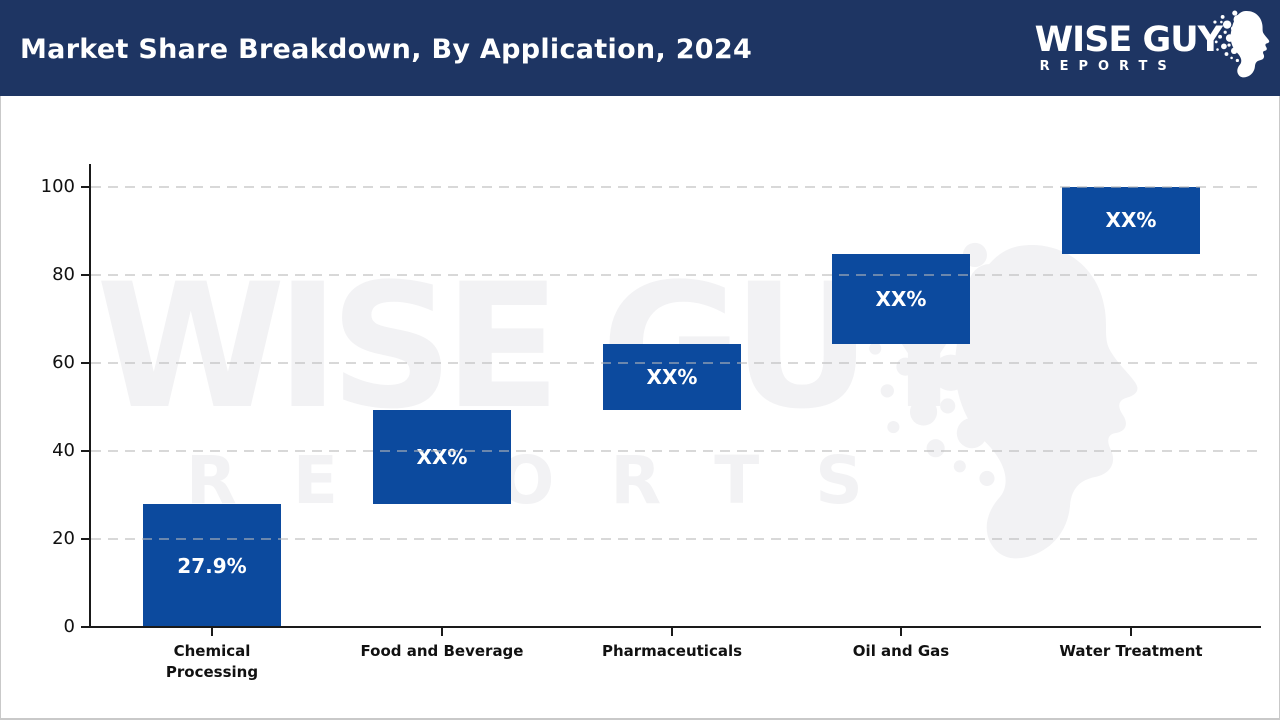  I want to click on brand-logo: WISE GUY REPORTS, so click(1152, 47).